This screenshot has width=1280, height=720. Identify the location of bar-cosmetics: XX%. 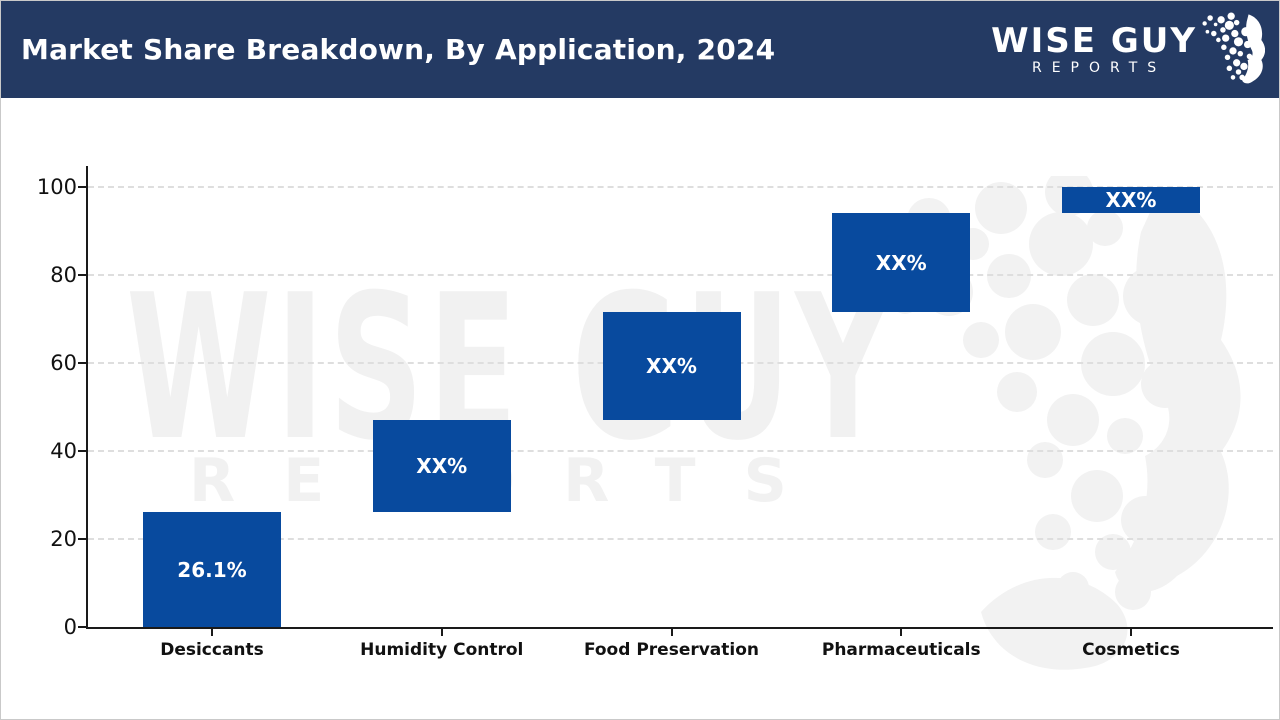
(1131, 200).